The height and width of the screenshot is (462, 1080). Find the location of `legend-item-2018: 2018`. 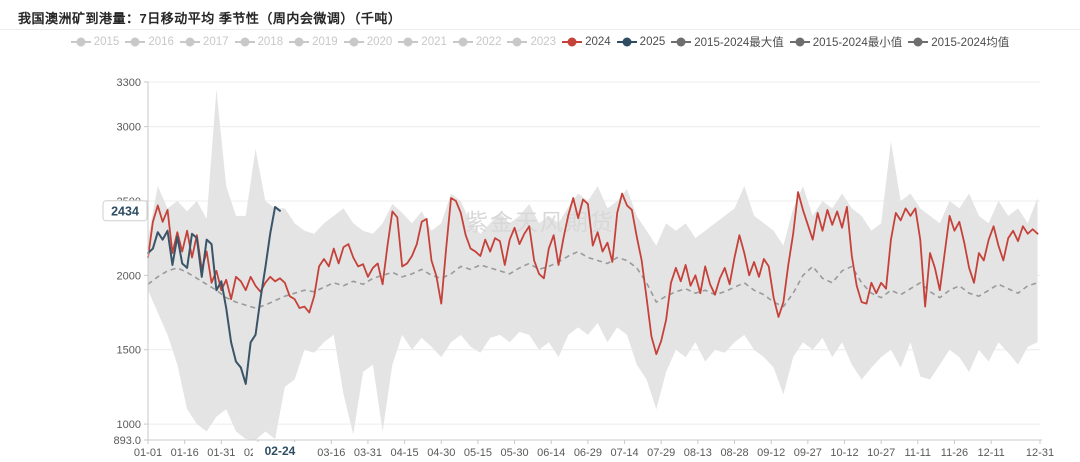

legend-item-2018: 2018 is located at coordinates (259, 42).